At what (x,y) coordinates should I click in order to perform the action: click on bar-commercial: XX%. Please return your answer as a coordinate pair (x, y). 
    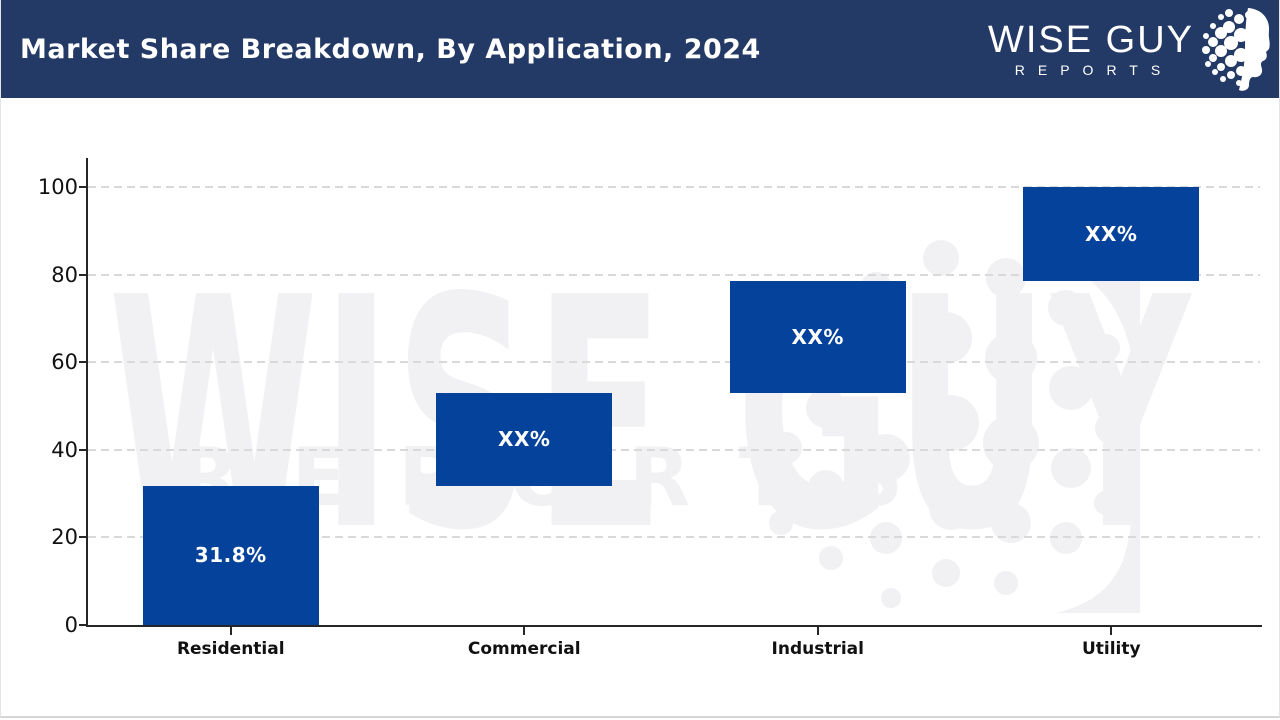
    Looking at the image, I should click on (524, 439).